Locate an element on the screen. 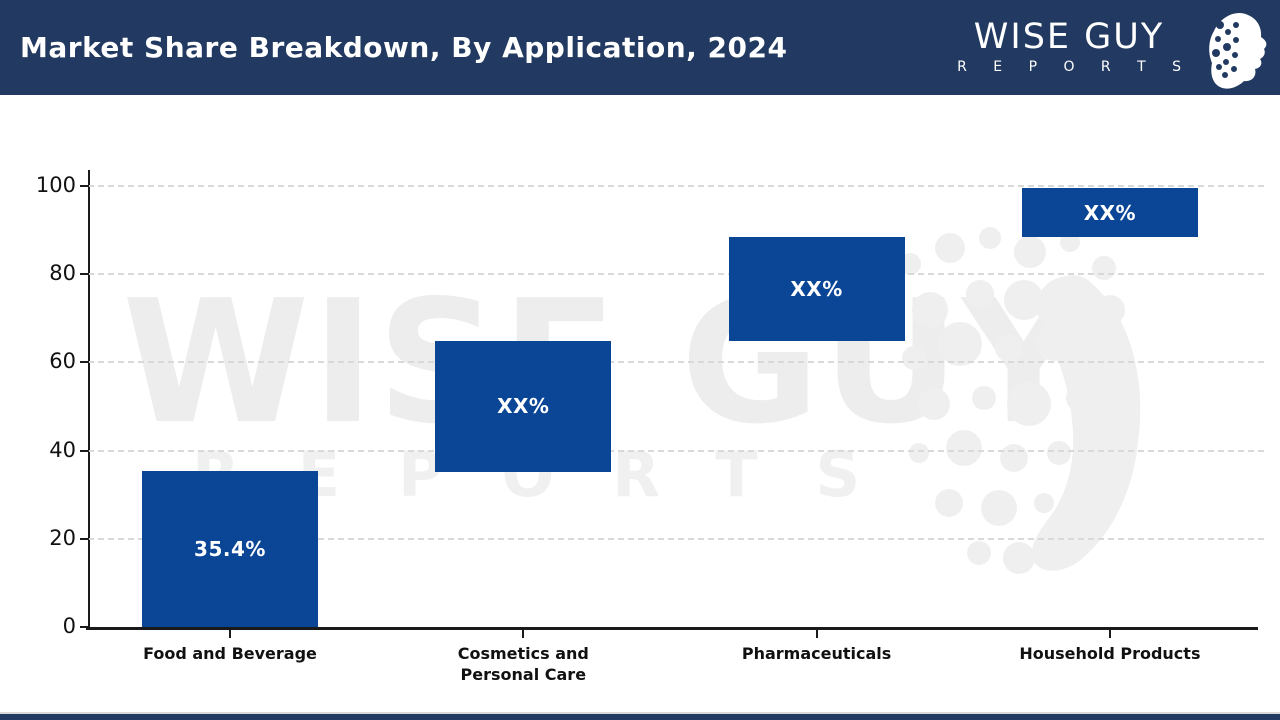 This screenshot has width=1280, height=720. footer-bar is located at coordinates (640, 717).